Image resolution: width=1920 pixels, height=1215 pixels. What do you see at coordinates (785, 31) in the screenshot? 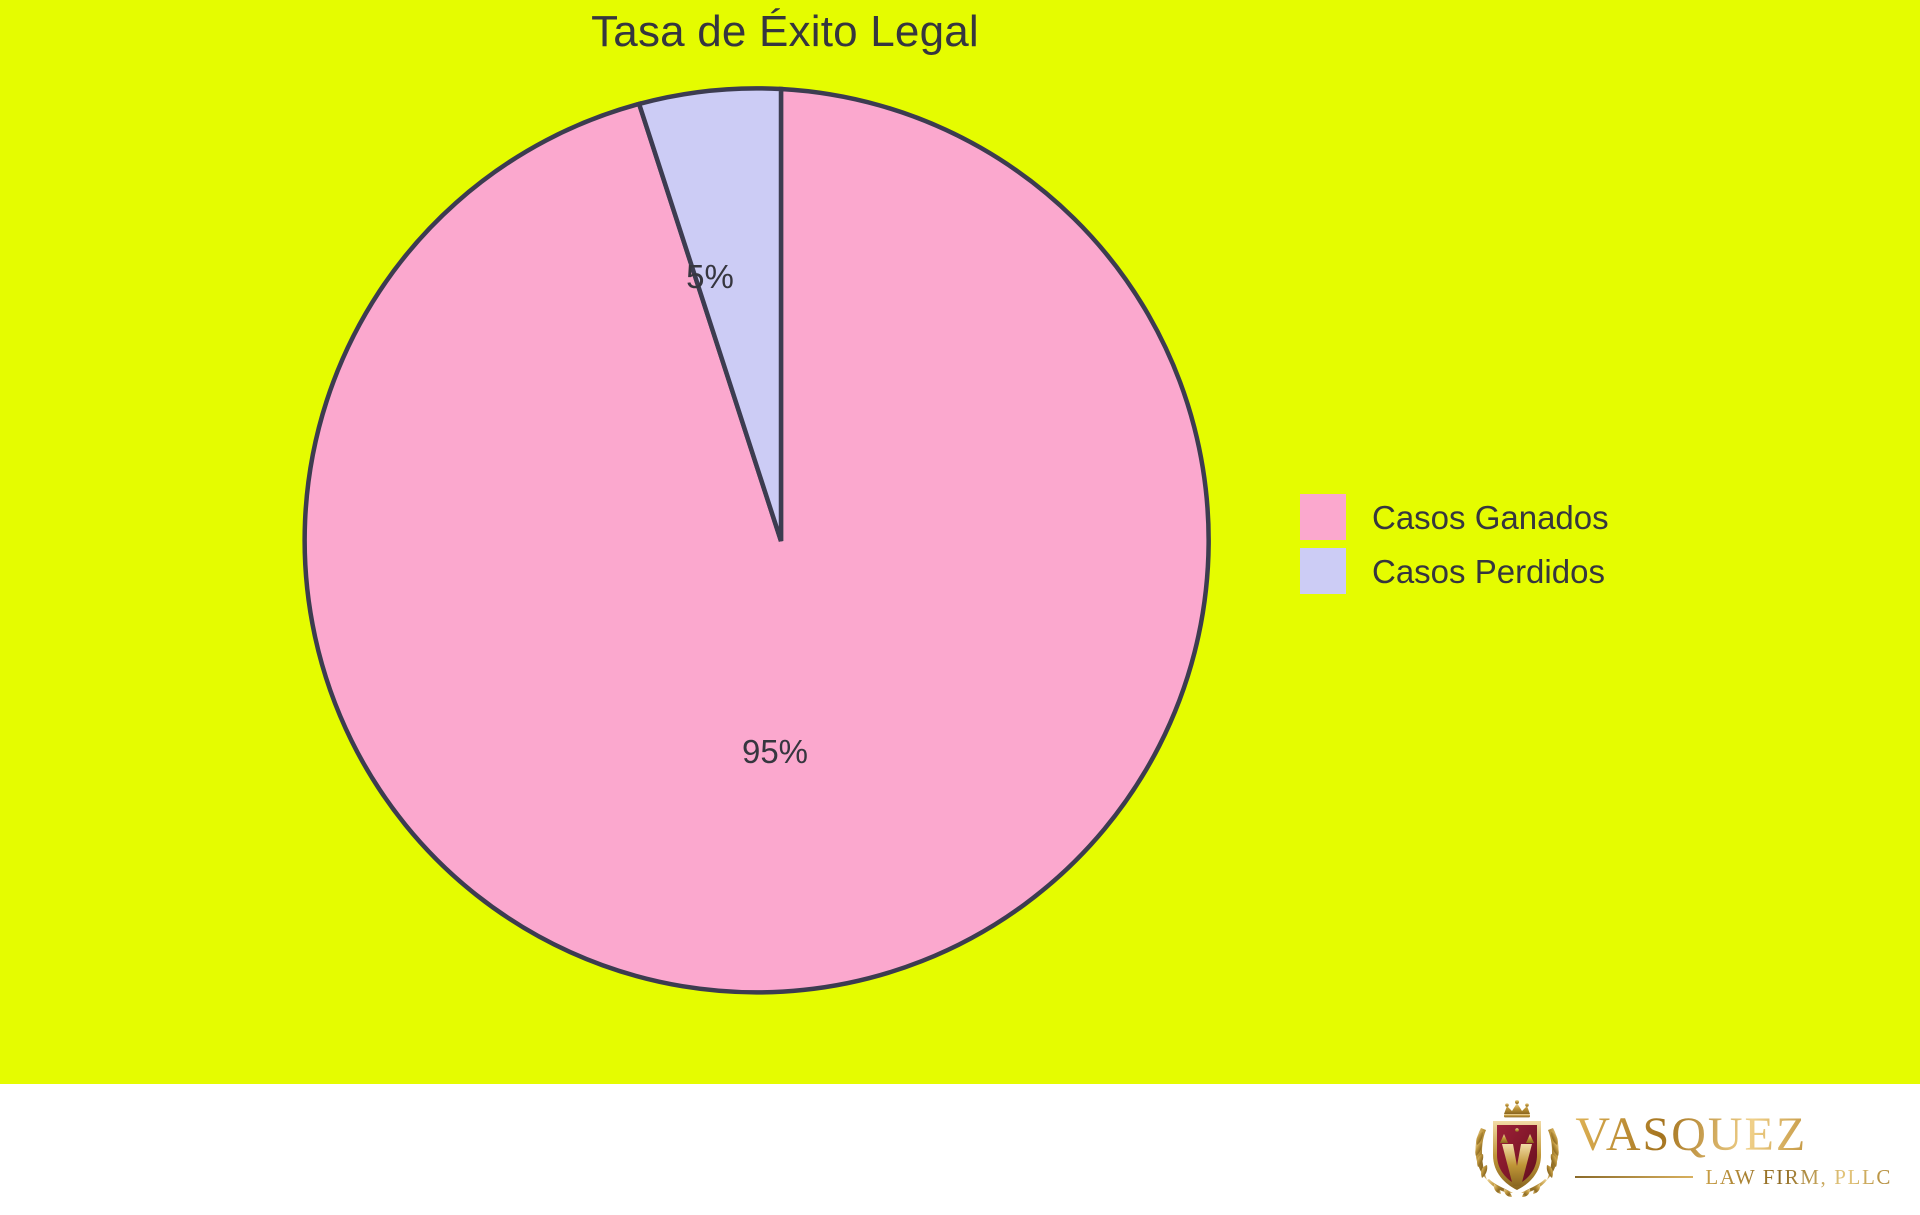
I see `chart-title: Tasa de Éxito Legal` at bounding box center [785, 31].